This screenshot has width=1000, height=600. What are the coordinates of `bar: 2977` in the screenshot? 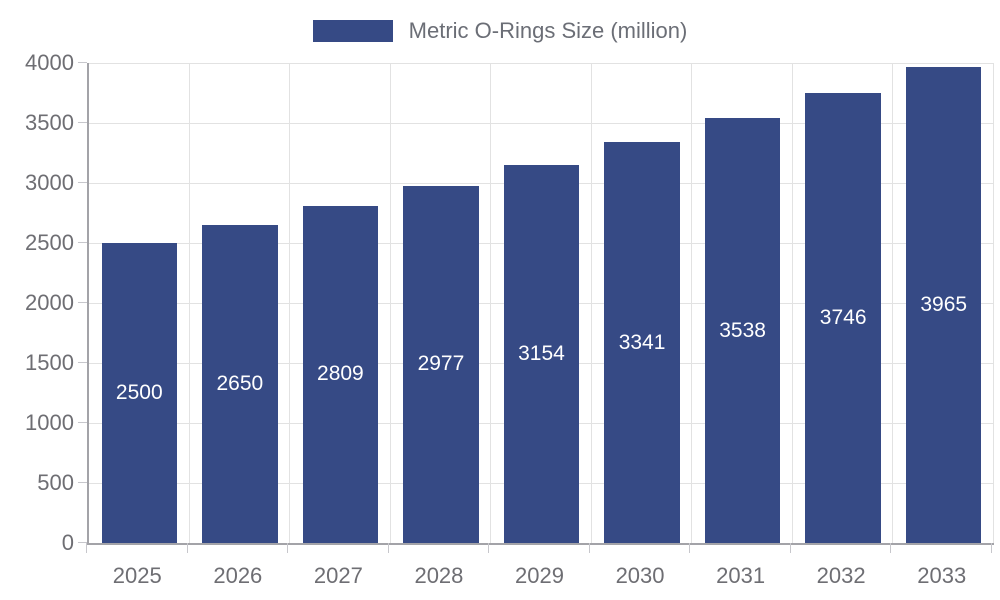 It's located at (441, 364).